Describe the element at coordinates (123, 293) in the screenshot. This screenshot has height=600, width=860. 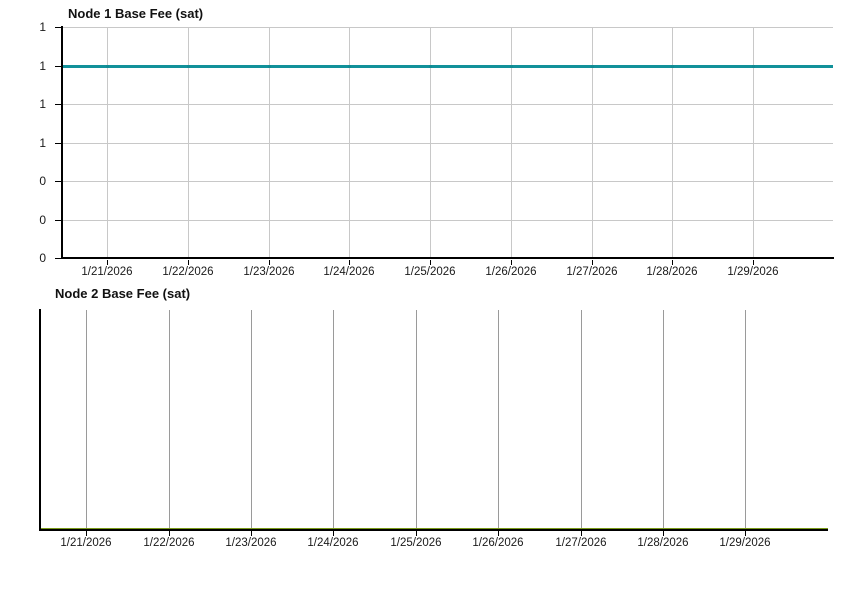
I see `chart-title-node2: Node 2 Base Fee (sat)` at that location.